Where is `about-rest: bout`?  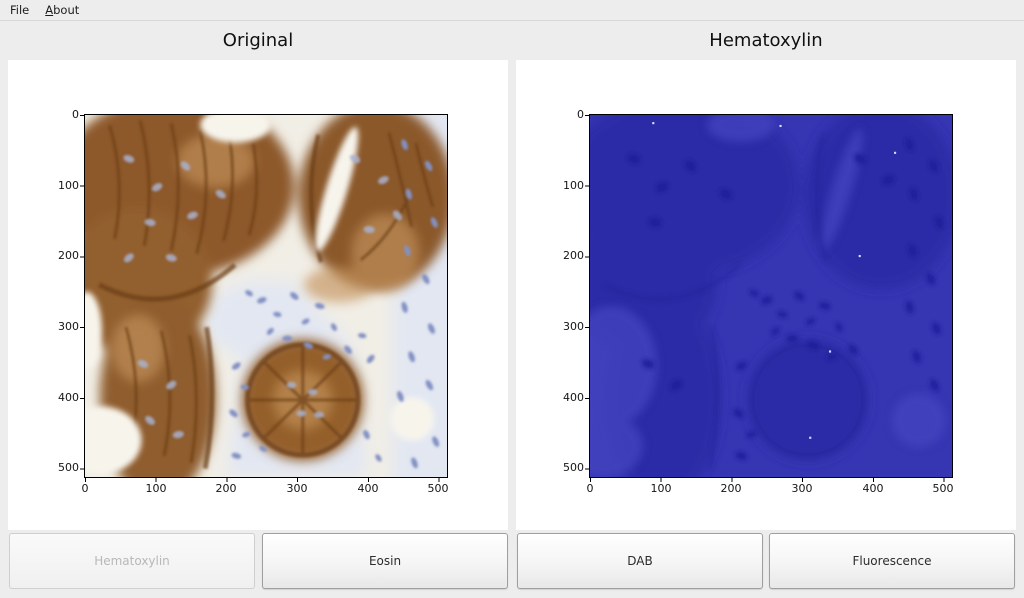 about-rest: bout is located at coordinates (66, 10).